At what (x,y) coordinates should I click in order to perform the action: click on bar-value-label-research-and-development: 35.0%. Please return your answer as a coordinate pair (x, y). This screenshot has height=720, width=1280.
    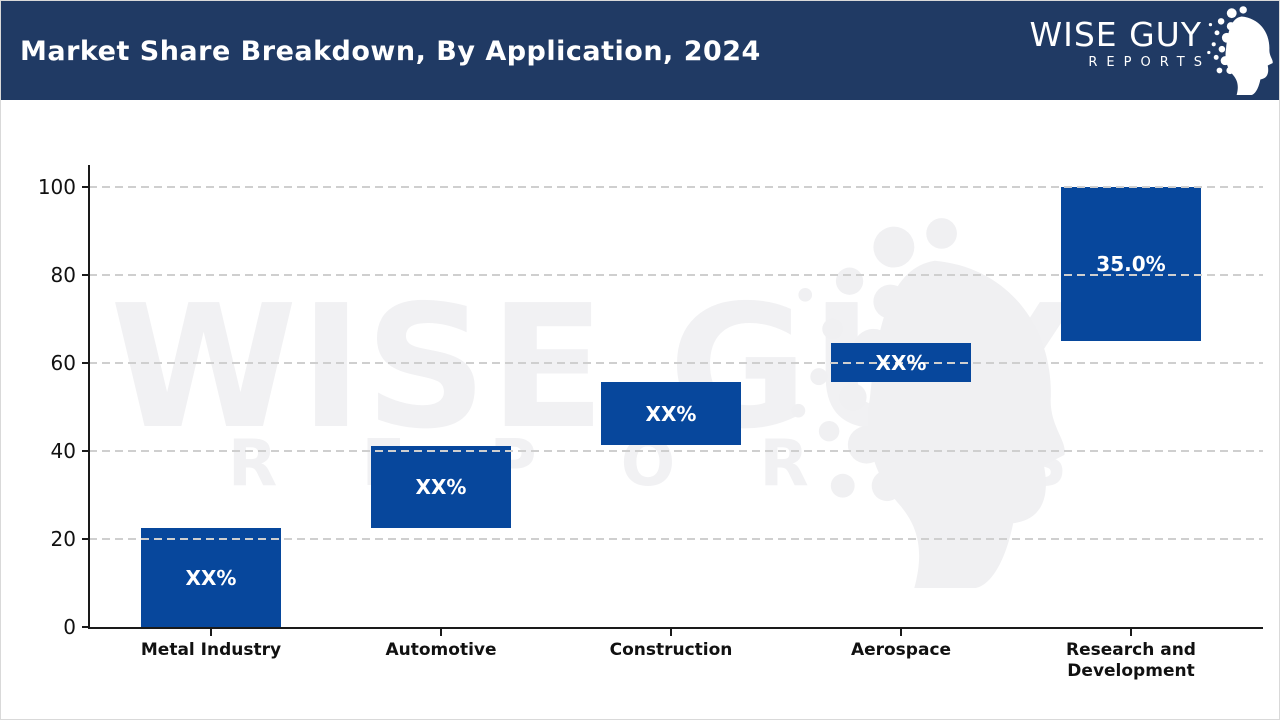
    Looking at the image, I should click on (1131, 264).